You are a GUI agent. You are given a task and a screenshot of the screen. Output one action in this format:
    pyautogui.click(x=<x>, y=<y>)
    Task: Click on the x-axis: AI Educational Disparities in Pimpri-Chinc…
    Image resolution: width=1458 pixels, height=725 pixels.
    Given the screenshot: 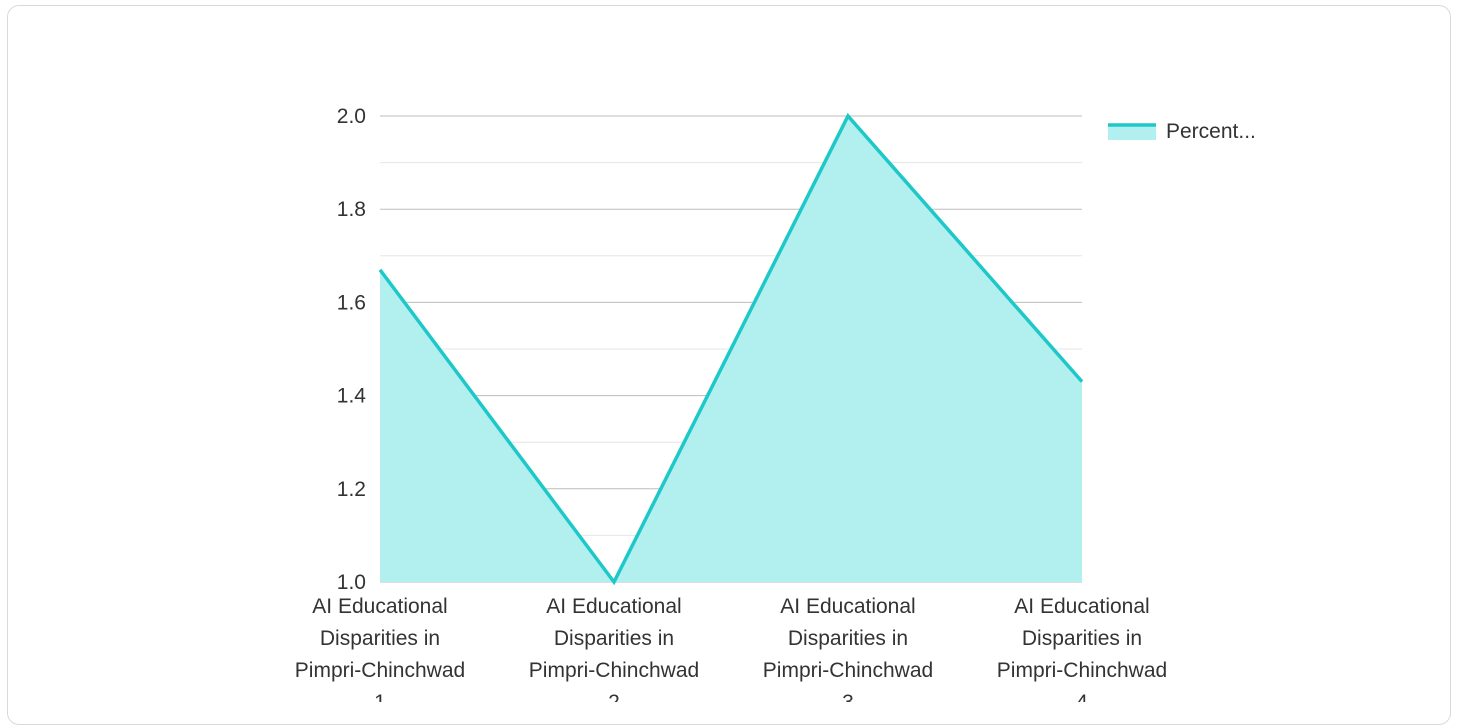 What is the action you would take?
    pyautogui.click(x=731, y=648)
    